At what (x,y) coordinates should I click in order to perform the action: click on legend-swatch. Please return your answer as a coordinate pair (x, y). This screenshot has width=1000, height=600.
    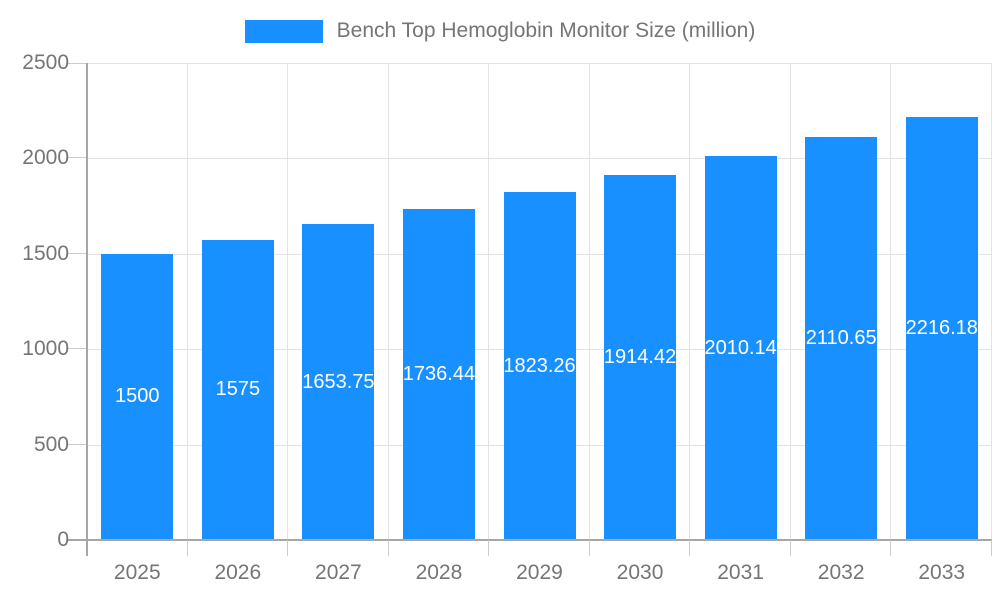
    Looking at the image, I should click on (283, 31).